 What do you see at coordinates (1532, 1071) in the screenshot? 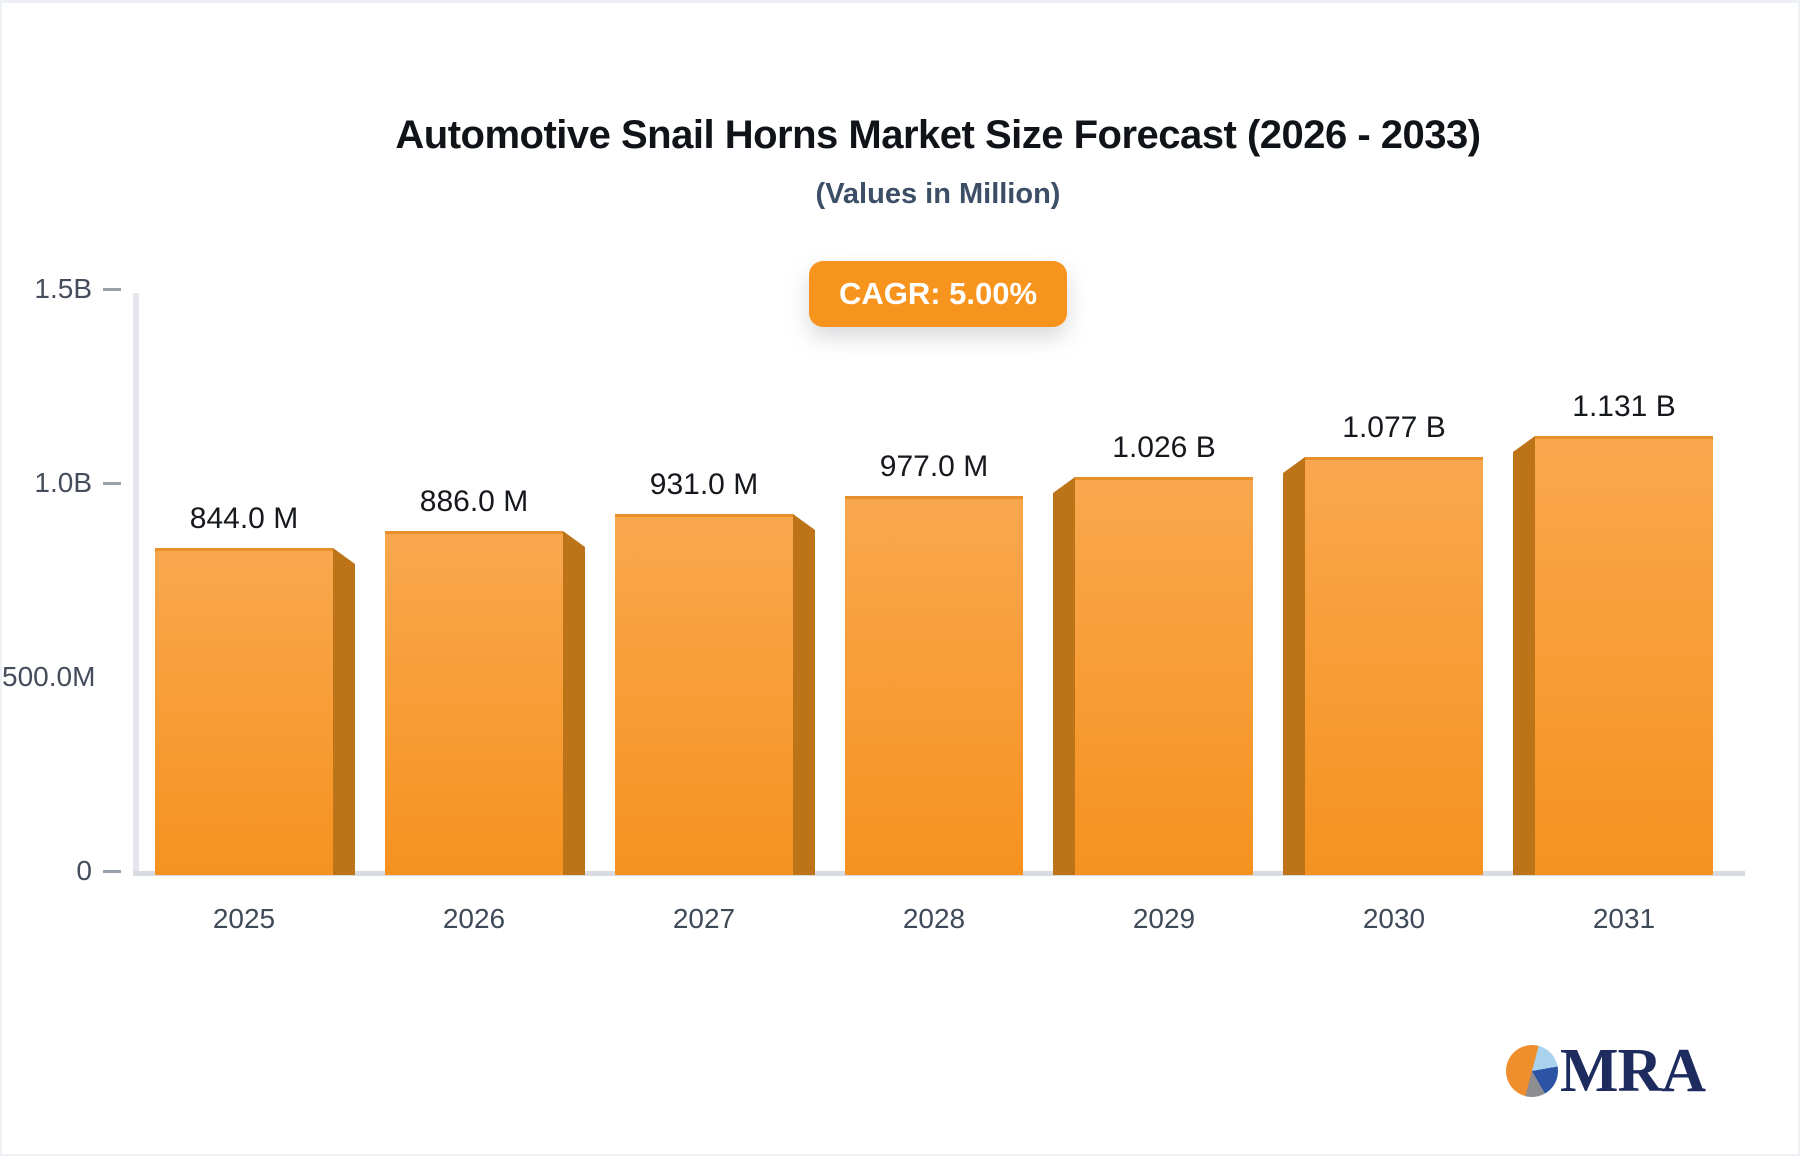
I see `pie-chart-logo-icon` at bounding box center [1532, 1071].